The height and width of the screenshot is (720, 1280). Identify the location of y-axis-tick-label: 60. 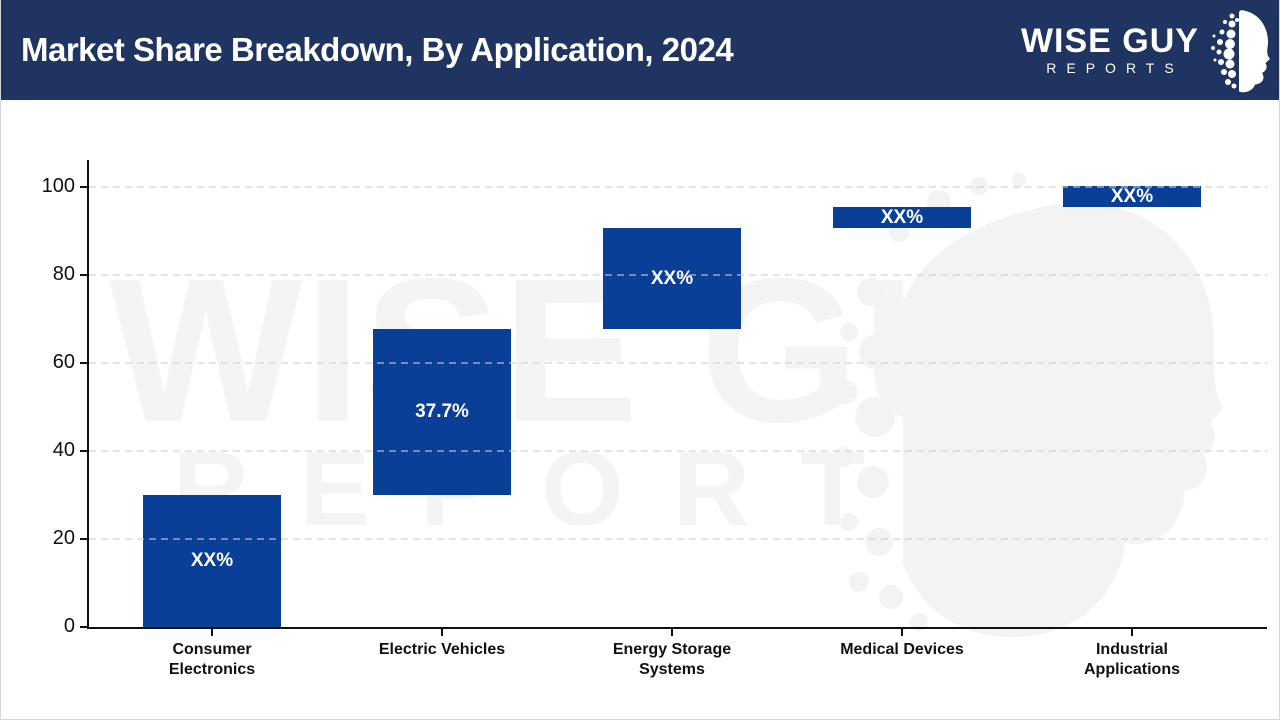
(63, 362).